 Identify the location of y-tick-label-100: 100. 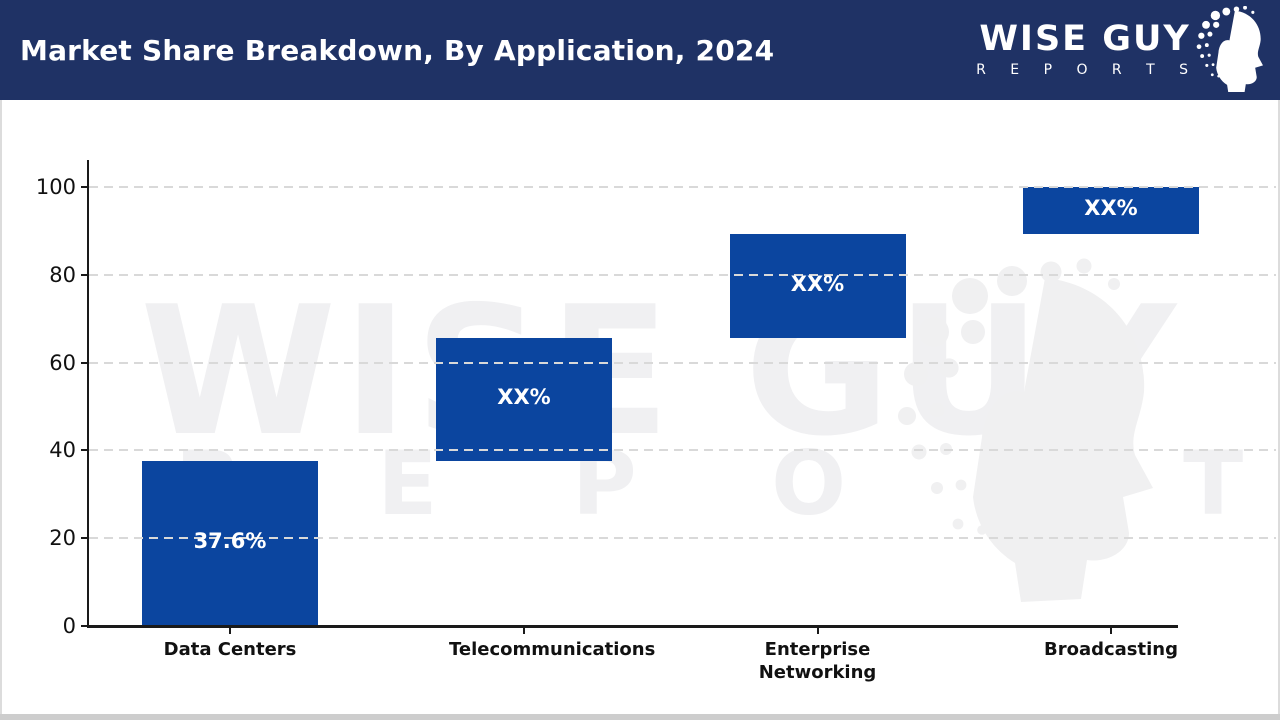
(55, 187).